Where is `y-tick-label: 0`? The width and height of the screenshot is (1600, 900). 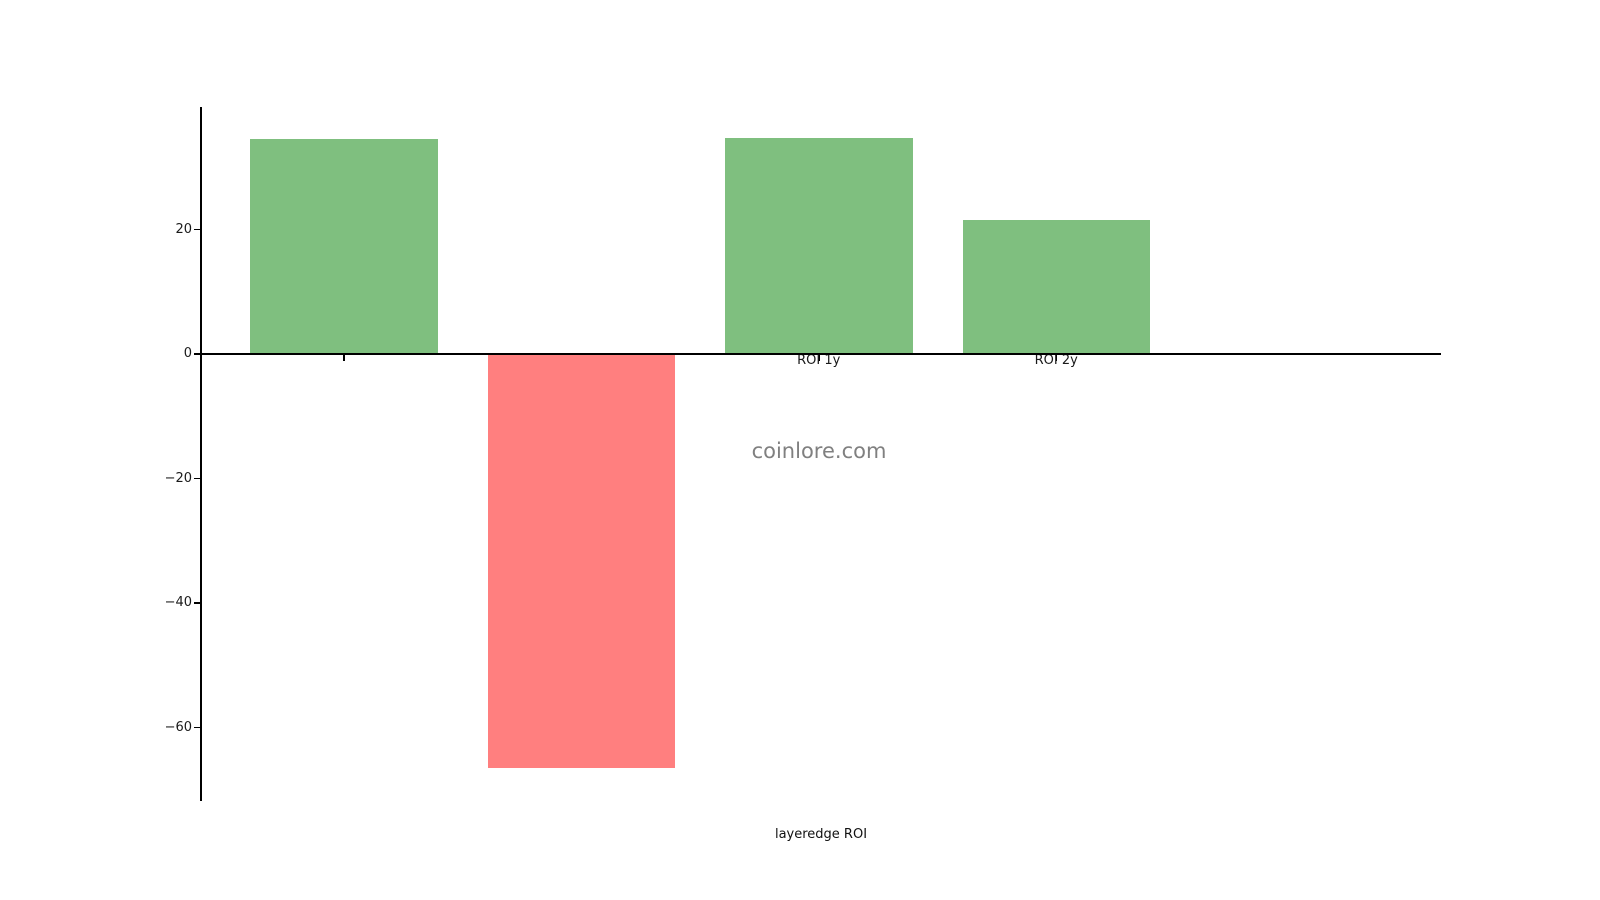
y-tick-label: 0 is located at coordinates (187, 353).